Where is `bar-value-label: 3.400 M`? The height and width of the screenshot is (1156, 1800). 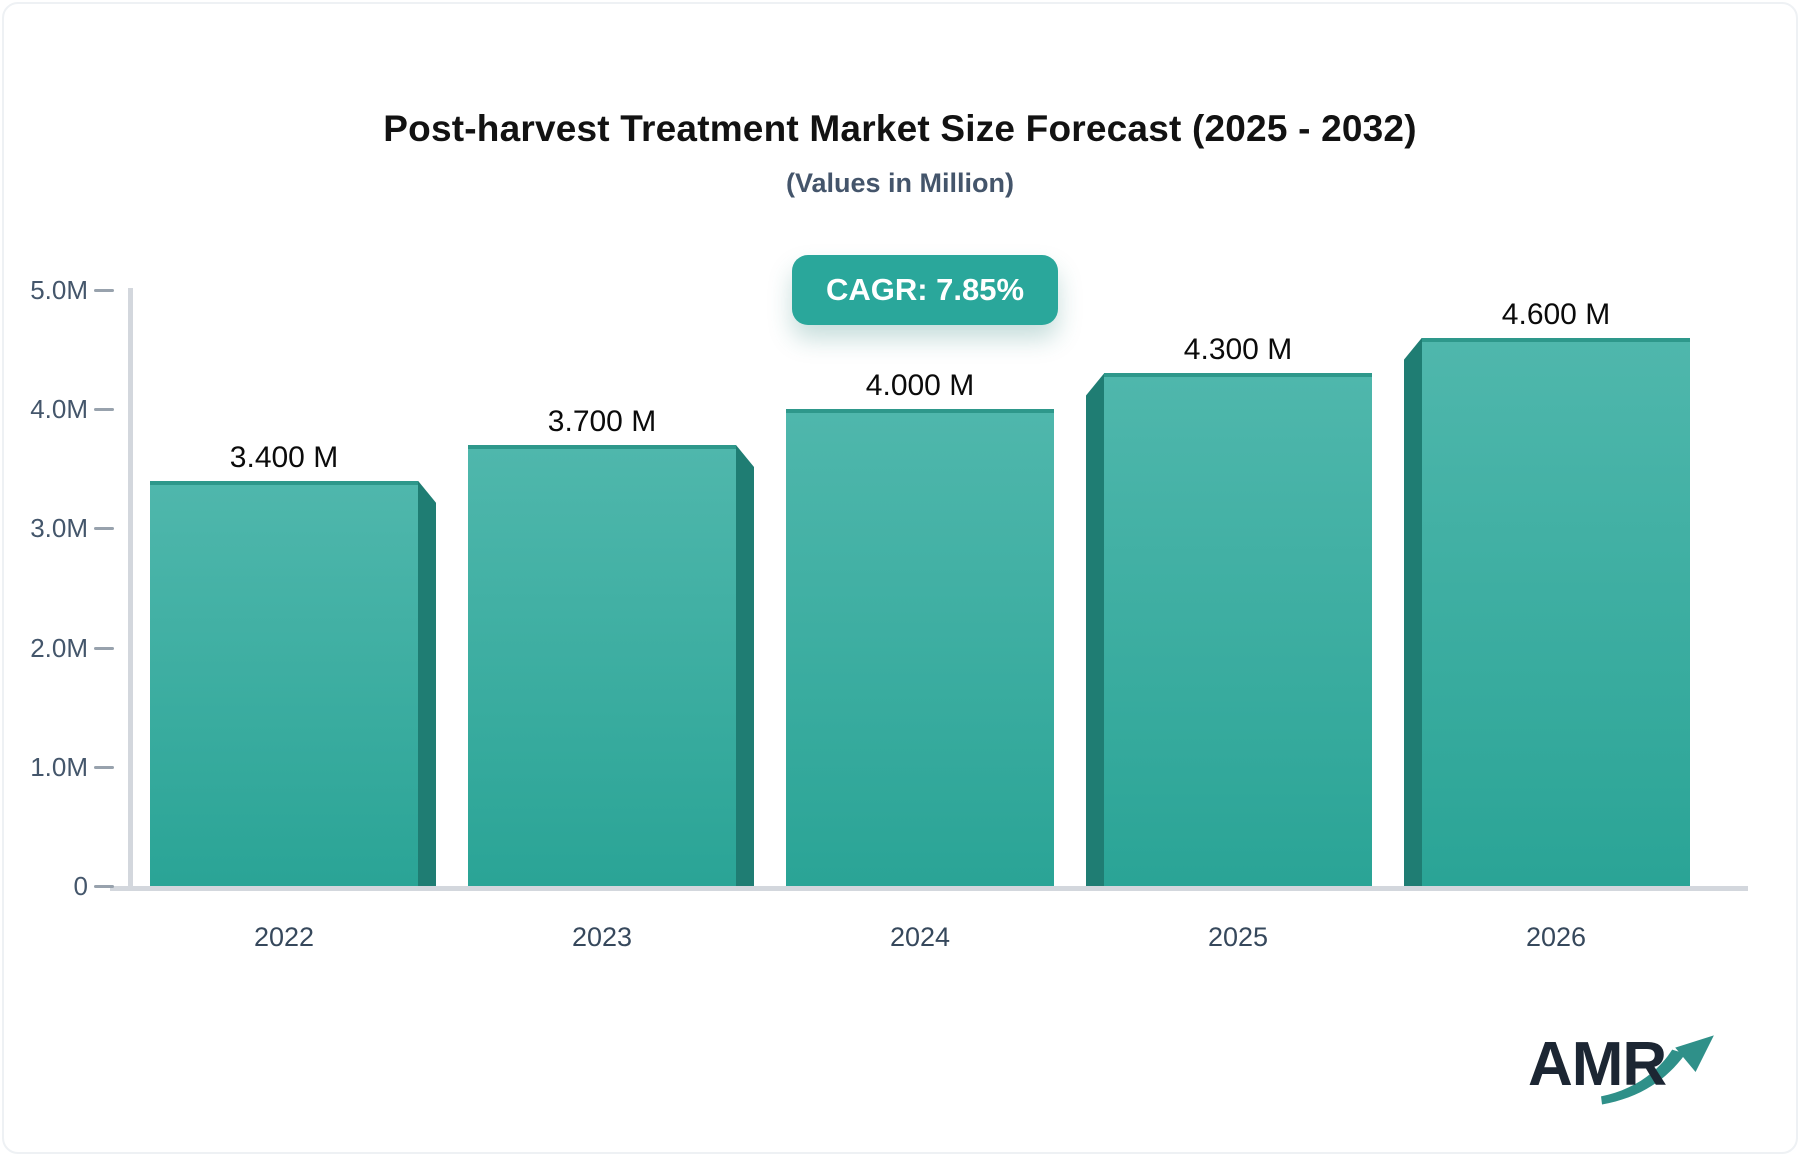
bar-value-label: 3.400 M is located at coordinates (284, 457).